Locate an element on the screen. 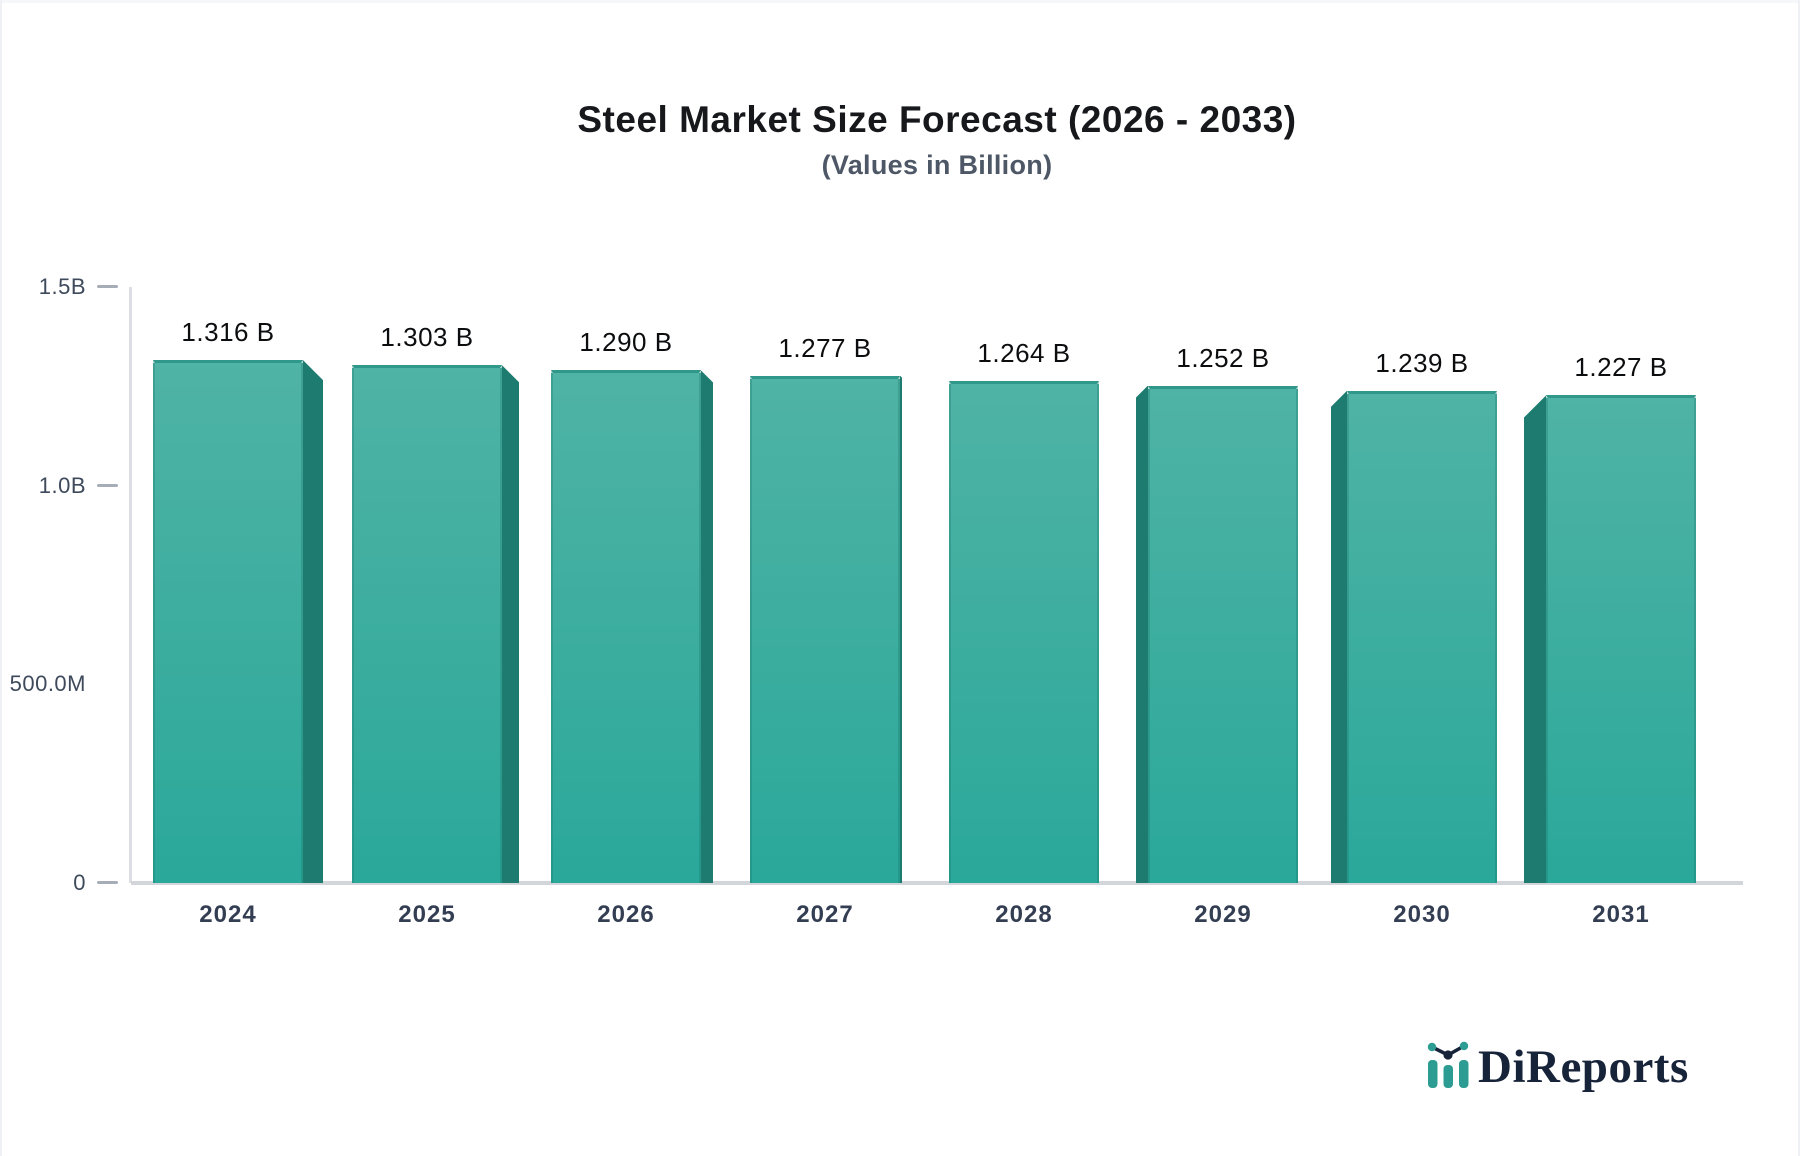 This screenshot has height=1156, width=1800. x-axis-category-label: 2027 is located at coordinates (825, 914).